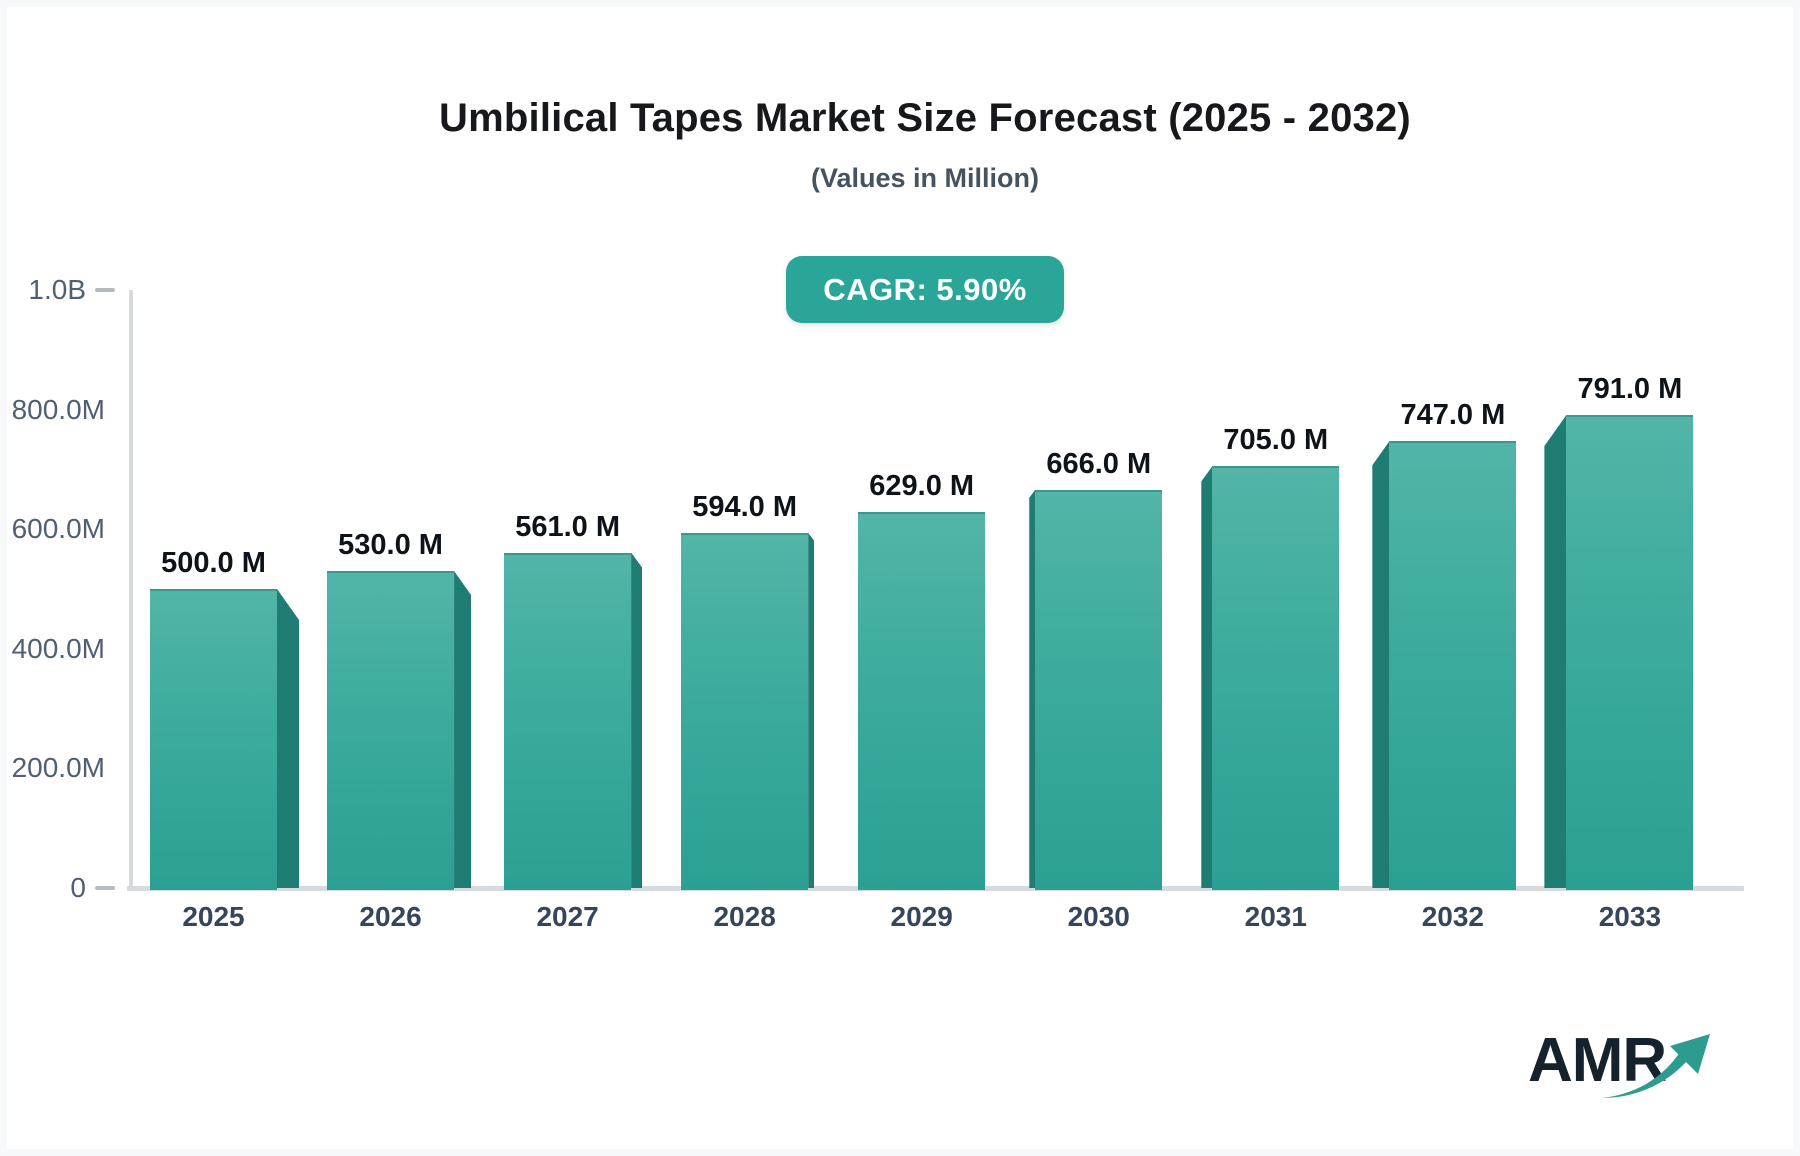  What do you see at coordinates (213, 916) in the screenshot?
I see `x-tick-label: 2025` at bounding box center [213, 916].